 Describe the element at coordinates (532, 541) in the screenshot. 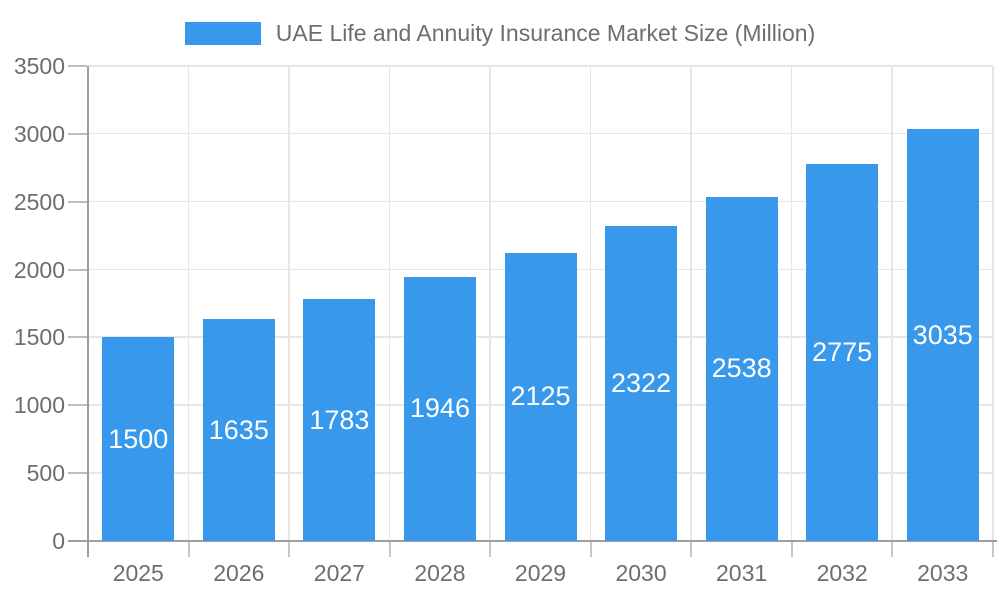

I see `x-axis-line` at that location.